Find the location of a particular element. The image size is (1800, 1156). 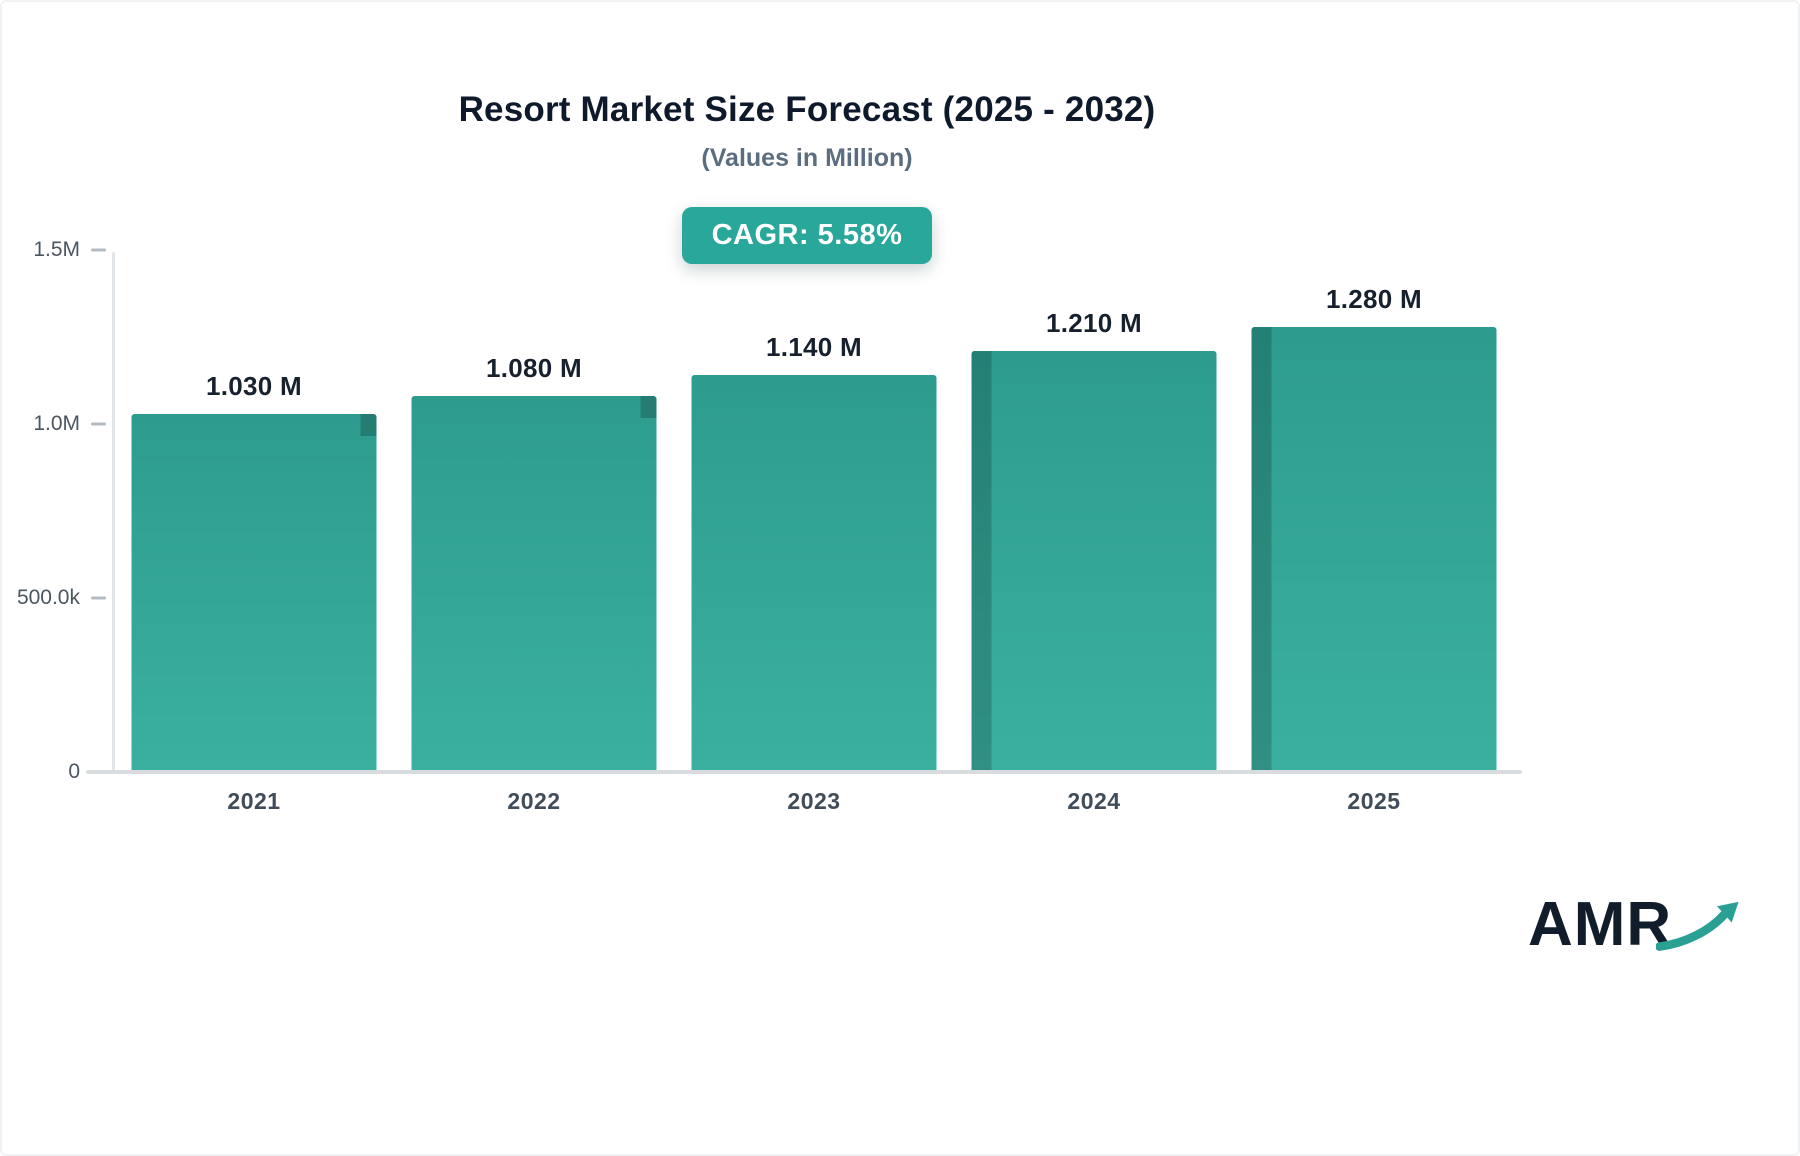

bar-slot-2021: 1.030 M is located at coordinates (254, 511).